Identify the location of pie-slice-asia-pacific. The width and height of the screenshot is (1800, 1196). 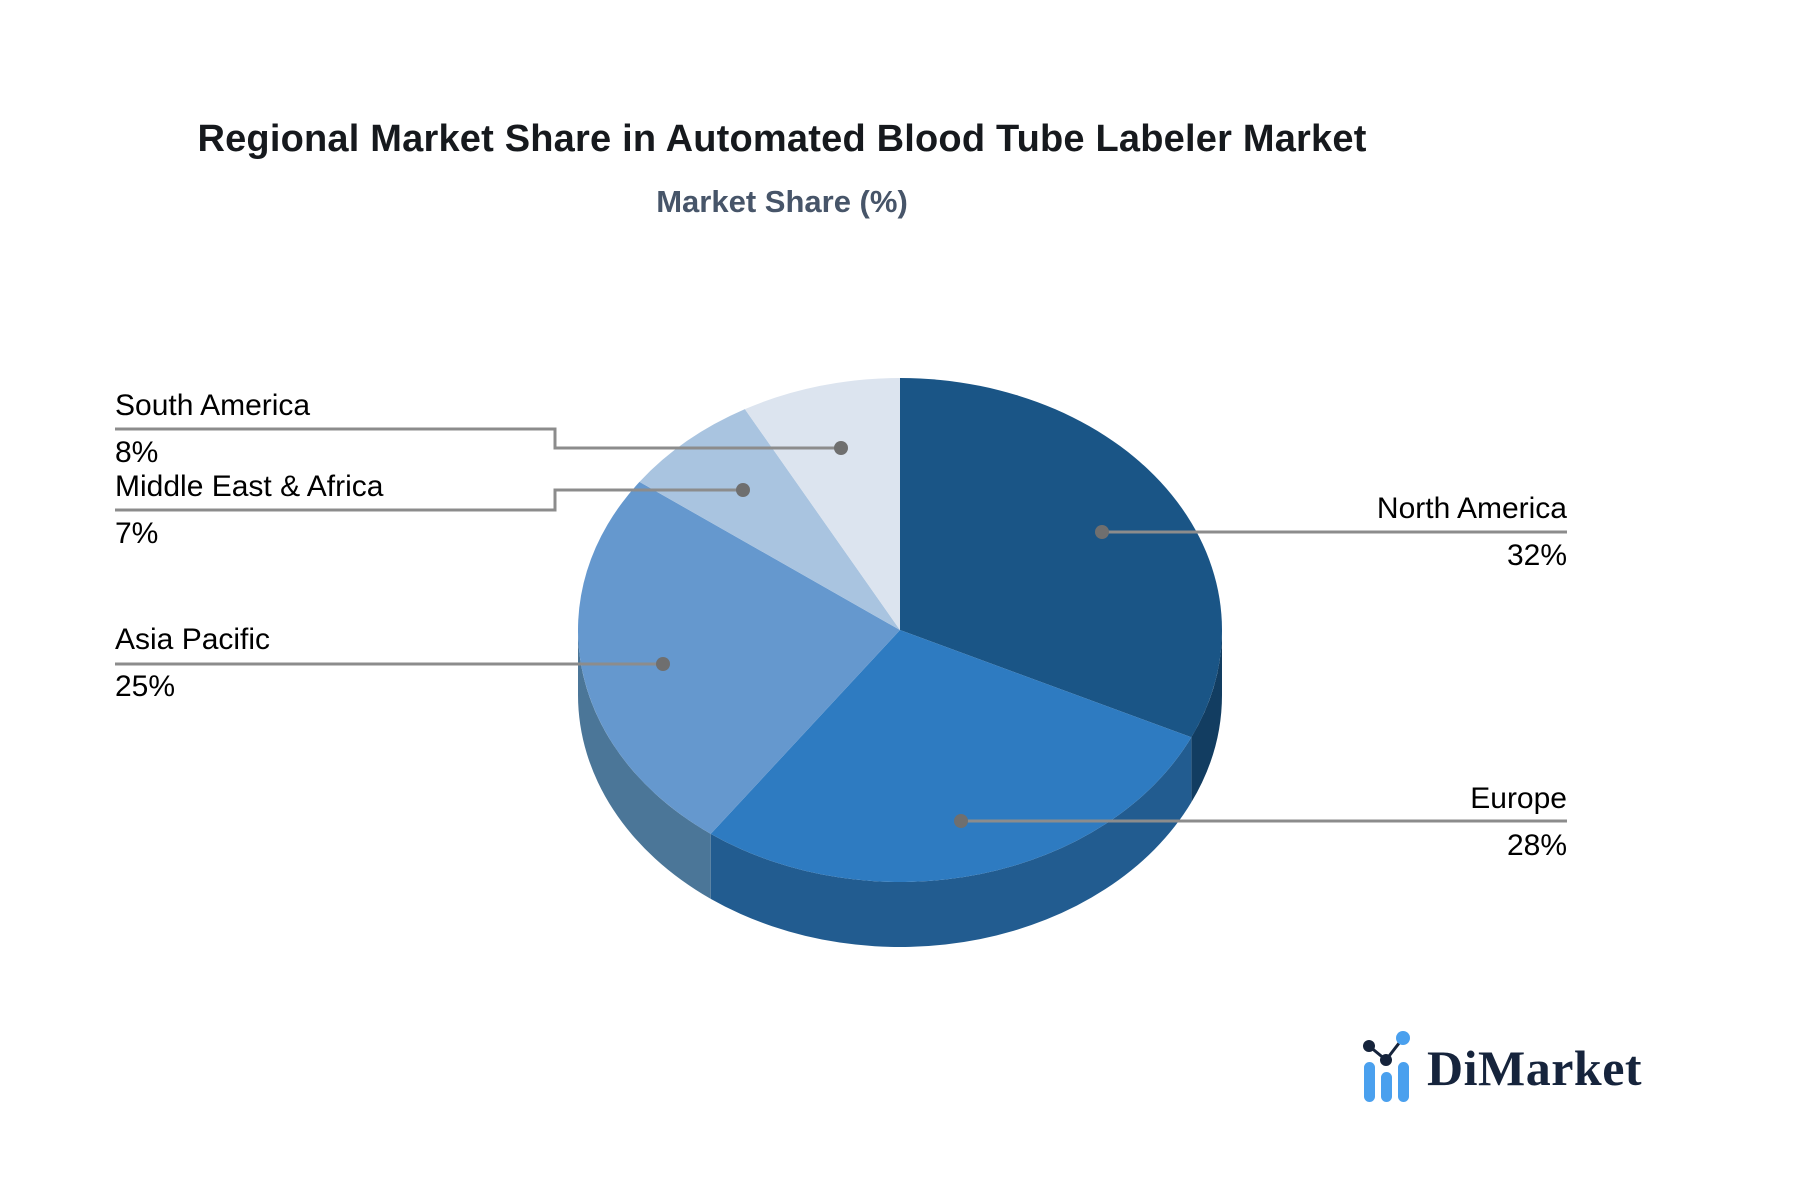
(739, 657).